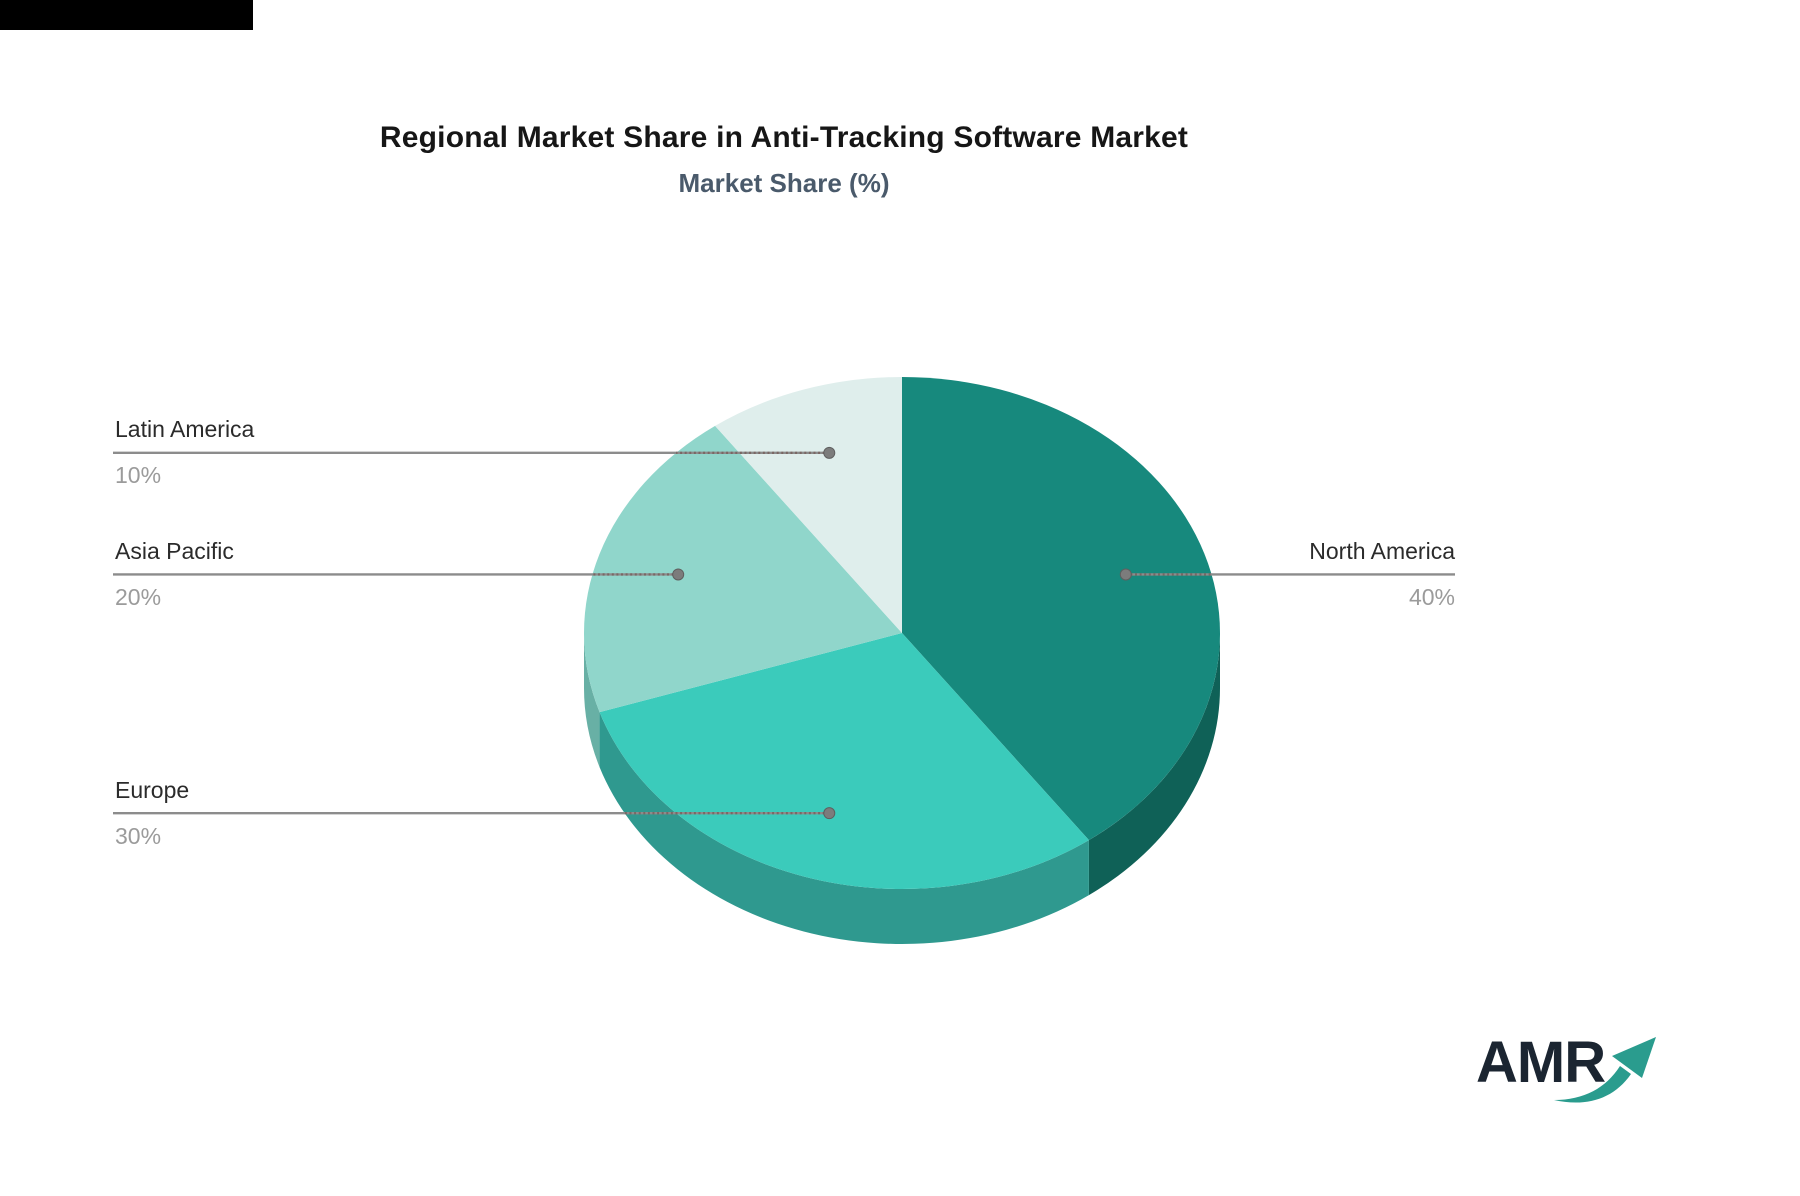 The image size is (1800, 1196). I want to click on slice-value-latin-america: 10%, so click(138, 475).